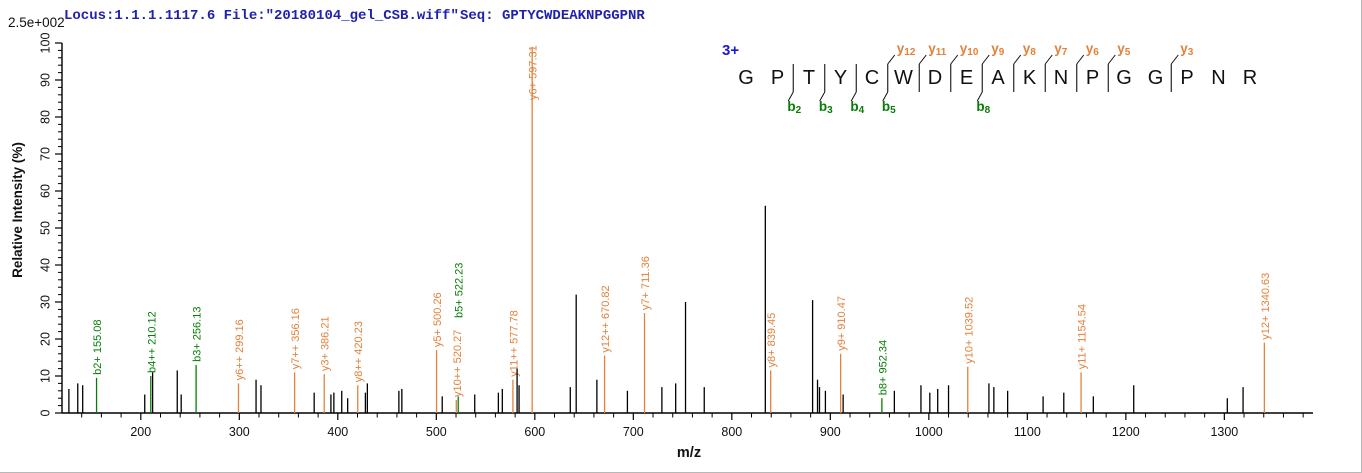 The width and height of the screenshot is (1362, 473). What do you see at coordinates (436, 432) in the screenshot?
I see `x-tick-label: 500` at bounding box center [436, 432].